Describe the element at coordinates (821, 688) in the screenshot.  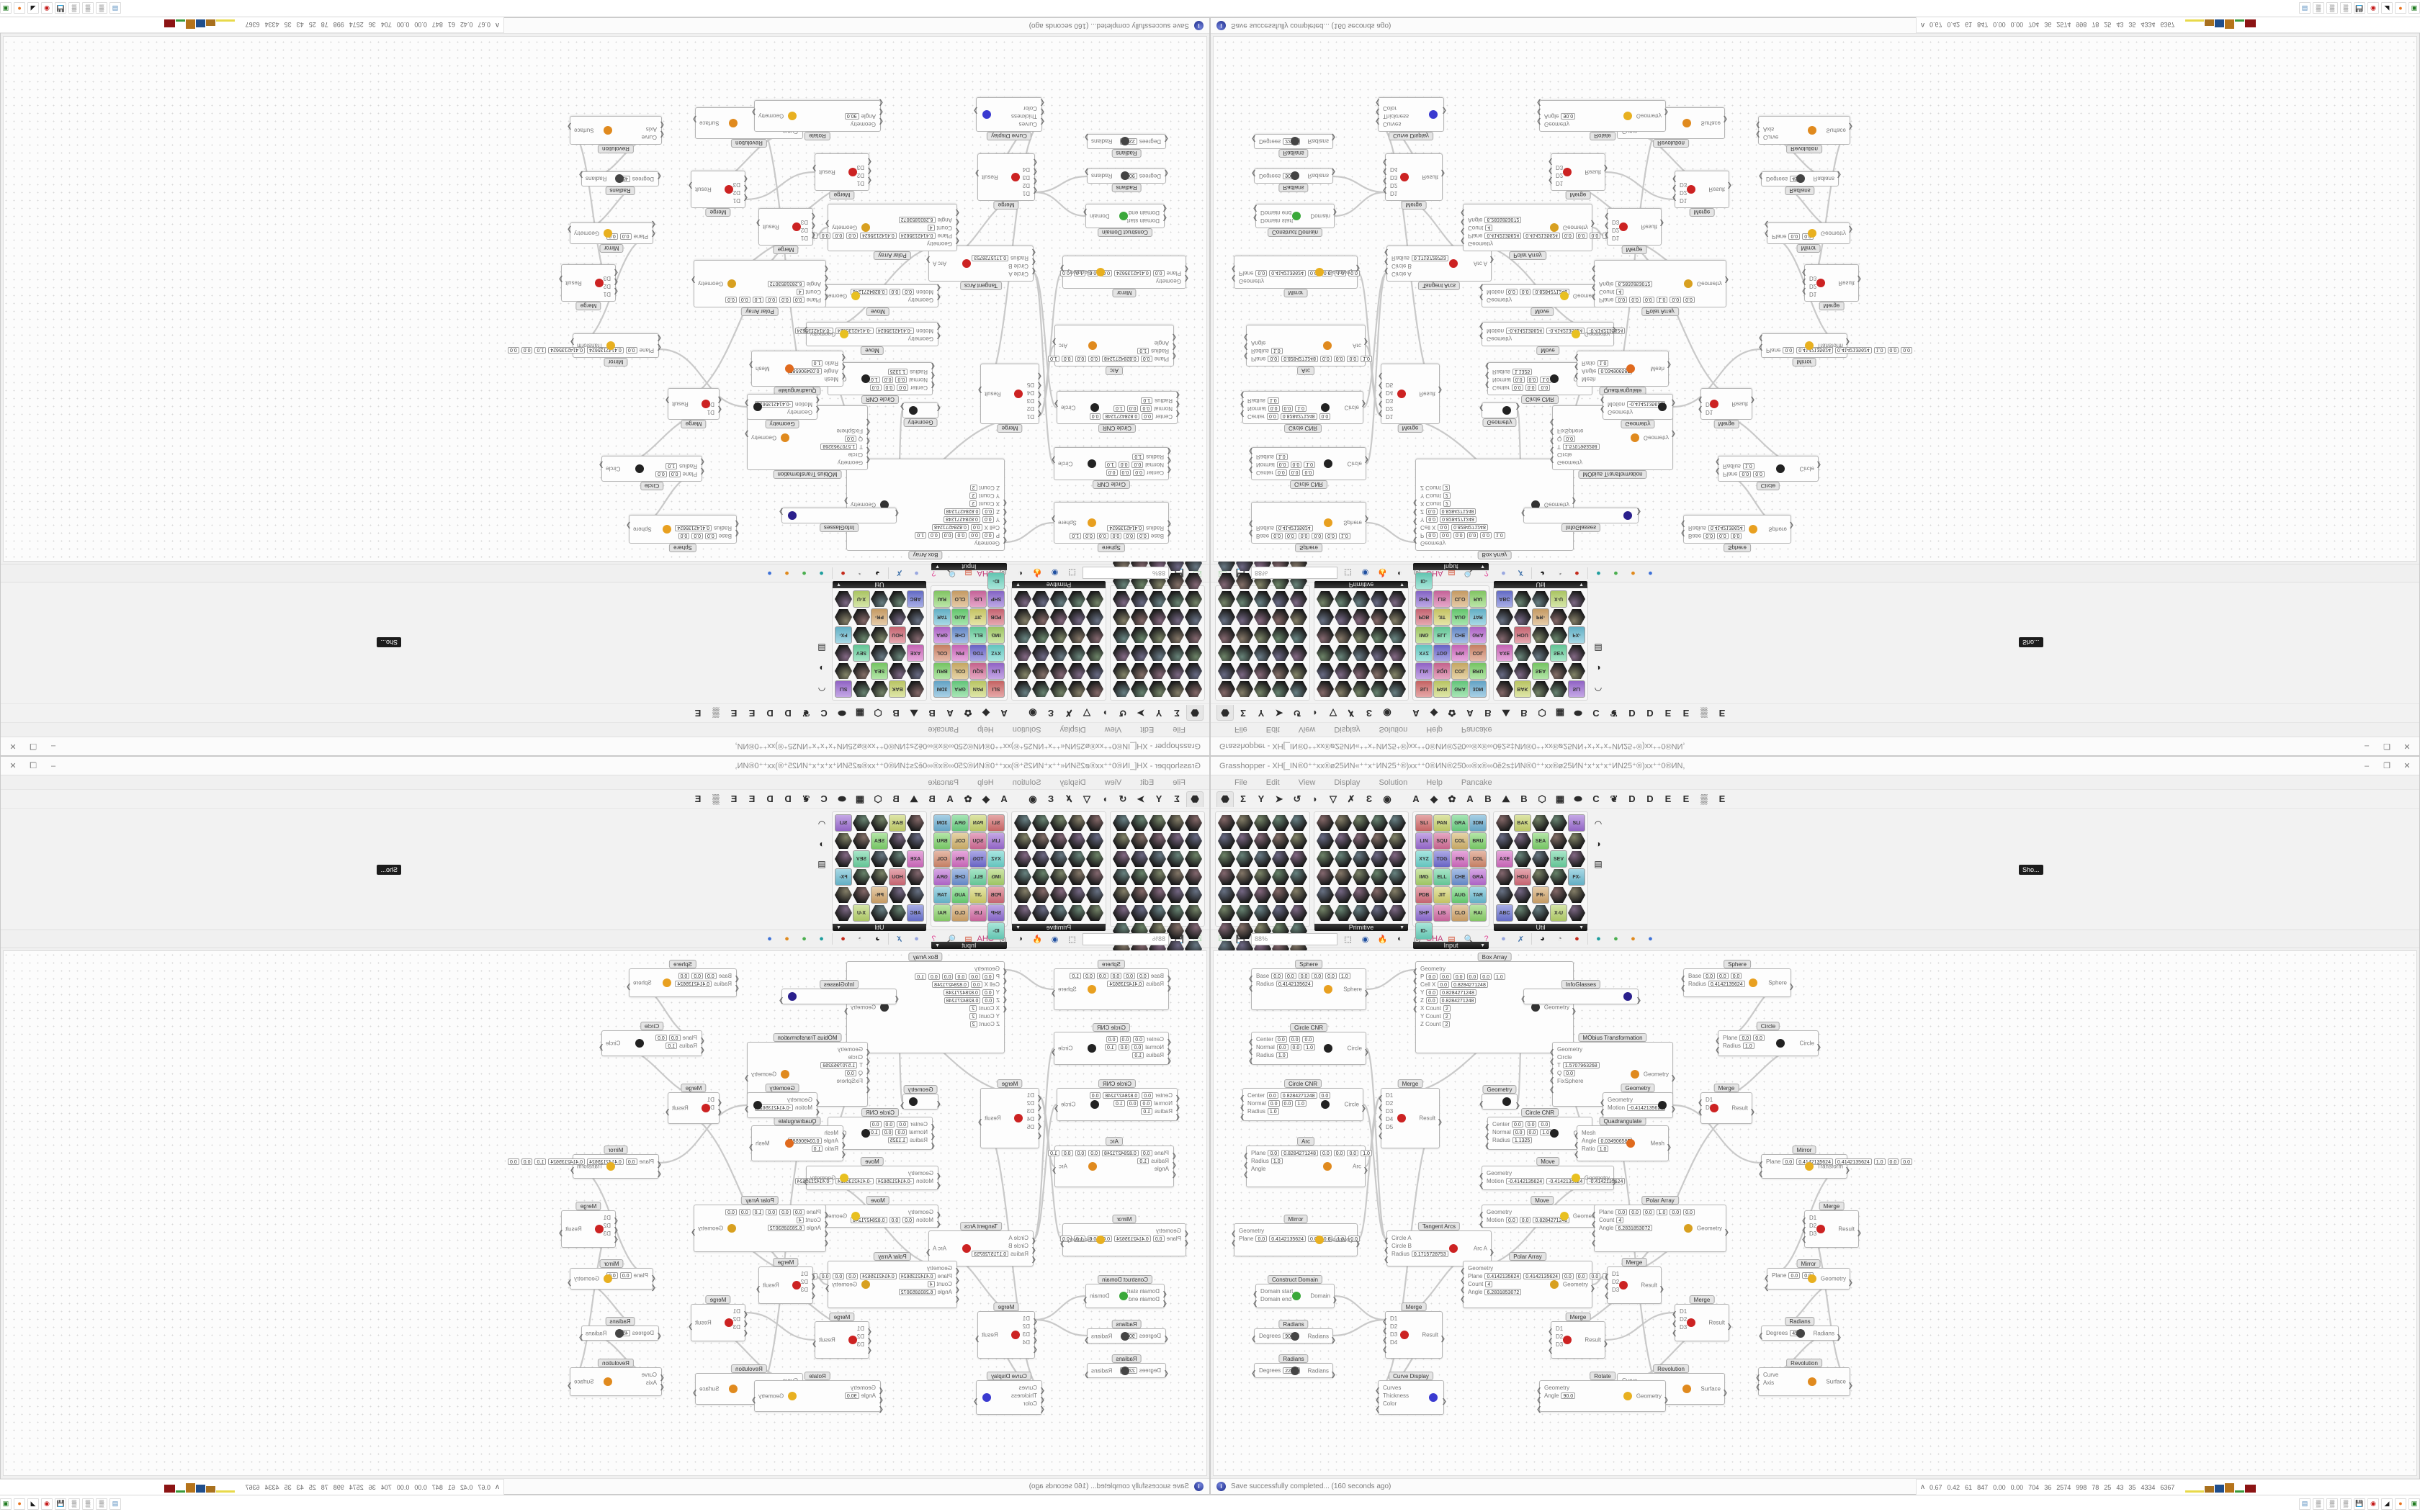
I see `brow-icon: ◠` at that location.